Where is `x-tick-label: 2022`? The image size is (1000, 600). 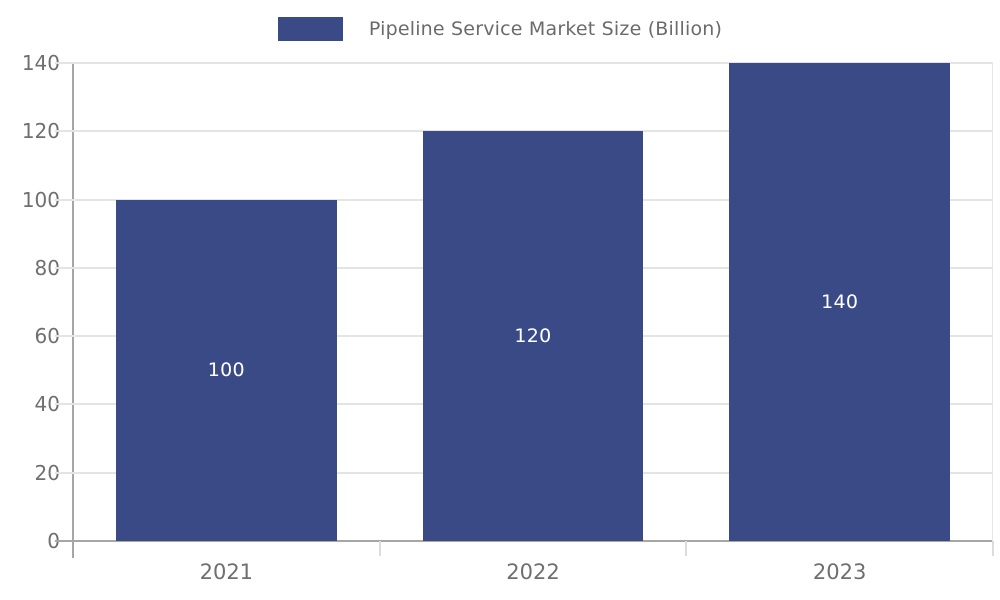 x-tick-label: 2022 is located at coordinates (533, 572).